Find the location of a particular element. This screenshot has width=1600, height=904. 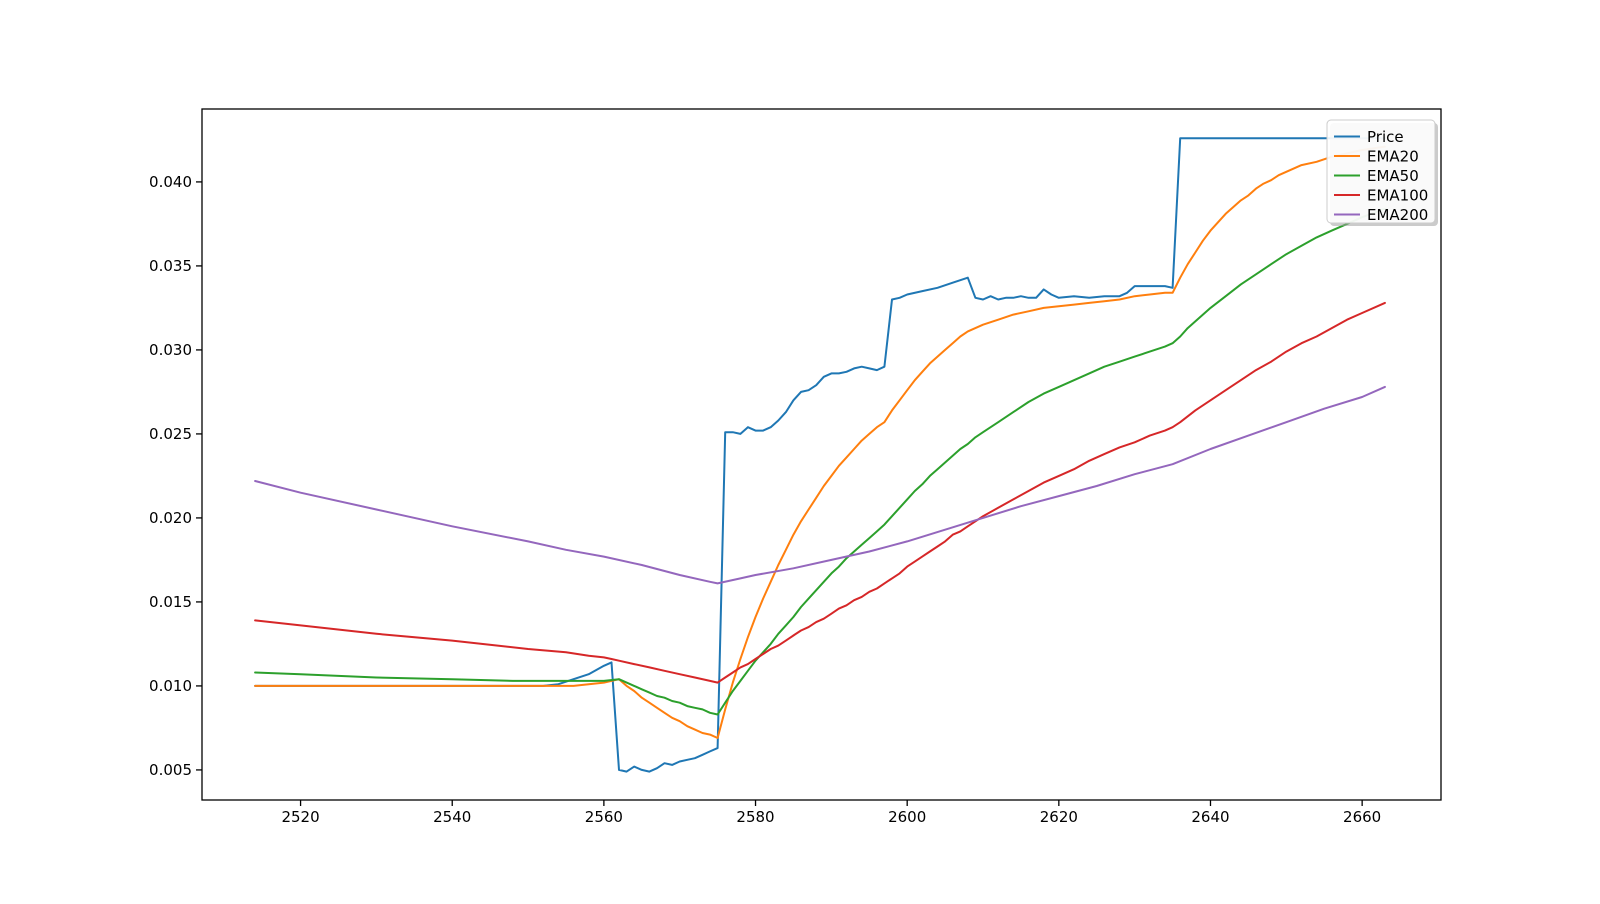

y-tick-label: 0.035 is located at coordinates (170, 266).